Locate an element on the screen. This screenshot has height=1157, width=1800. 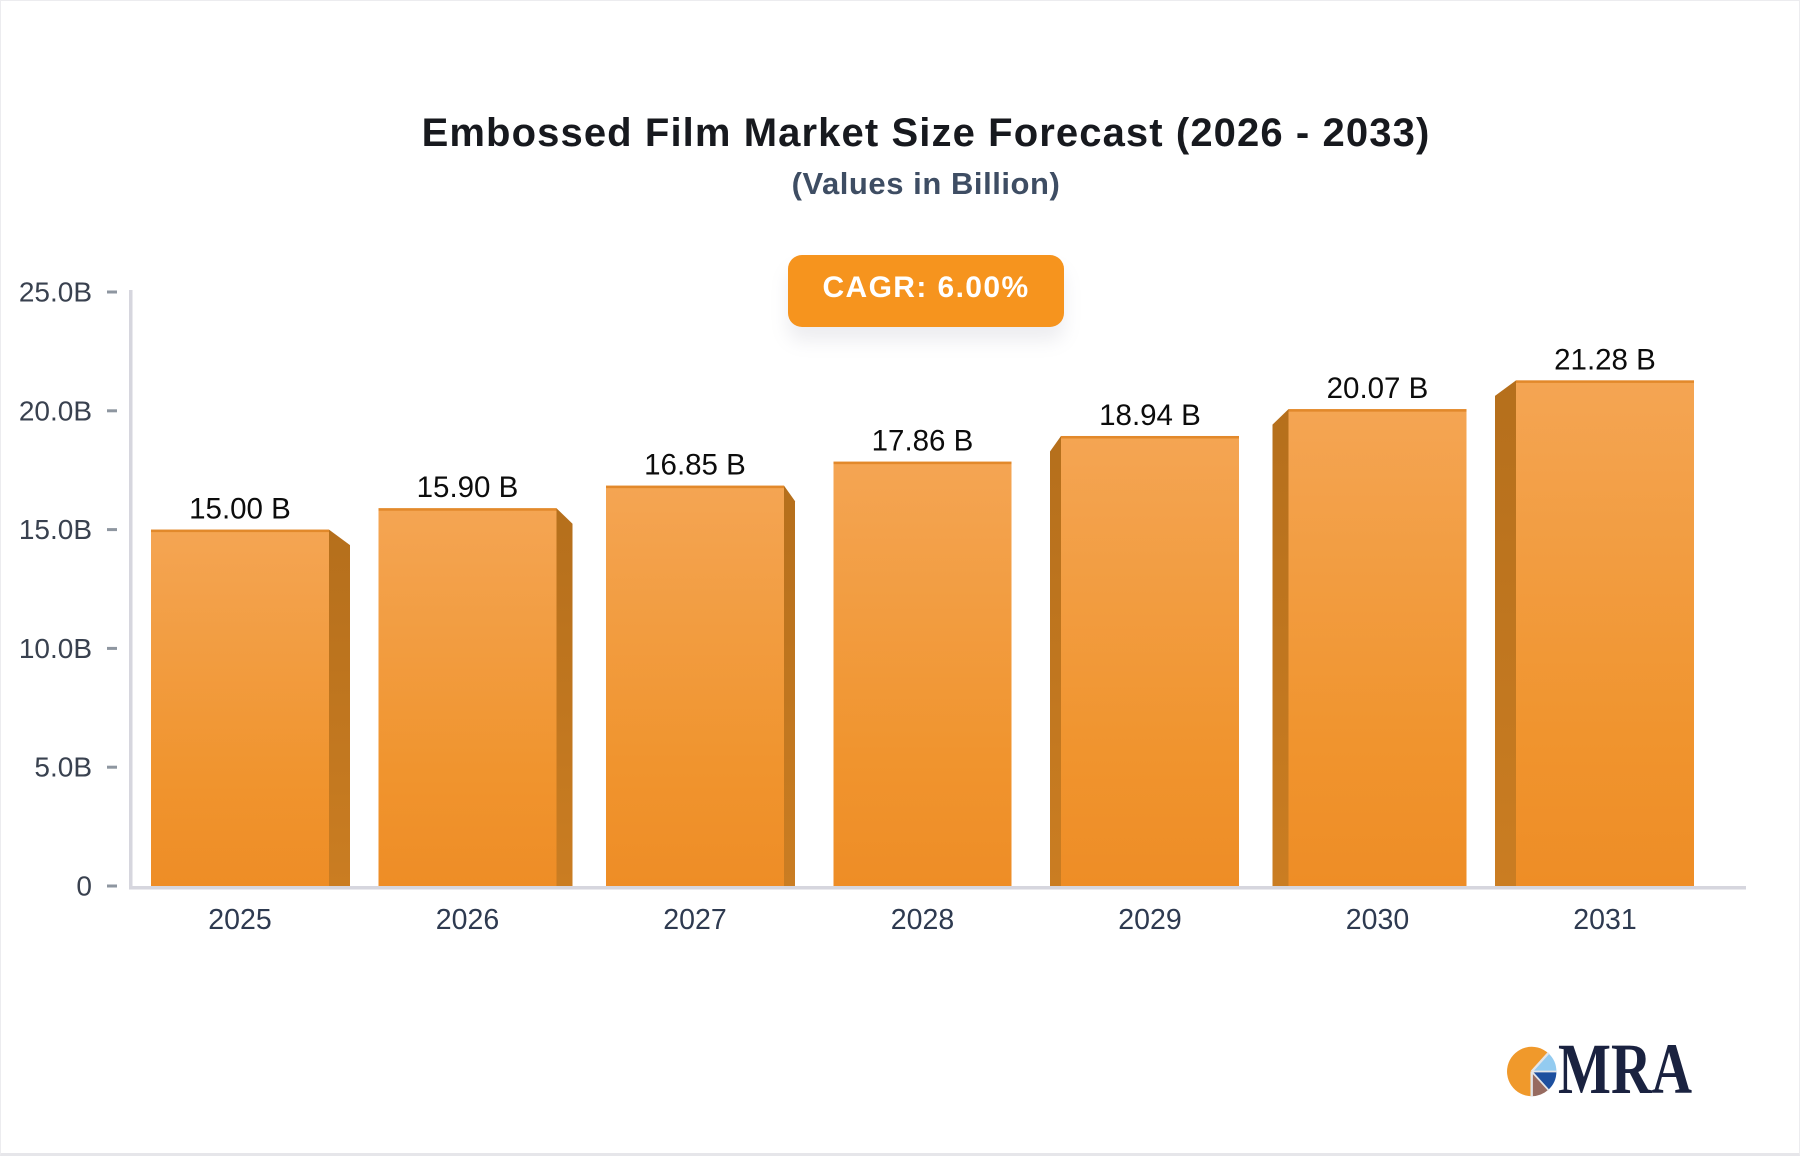
svg-text: 16.85 B is located at coordinates (695, 465).